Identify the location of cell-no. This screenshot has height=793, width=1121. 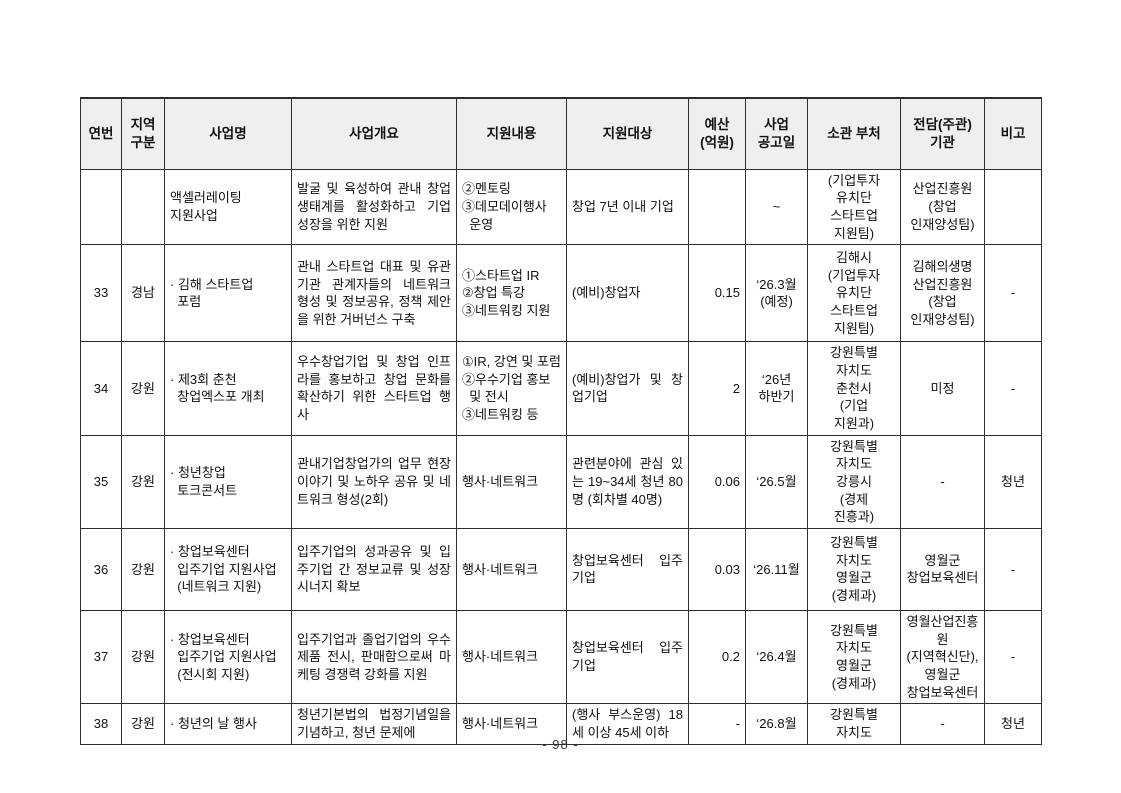
(101, 207).